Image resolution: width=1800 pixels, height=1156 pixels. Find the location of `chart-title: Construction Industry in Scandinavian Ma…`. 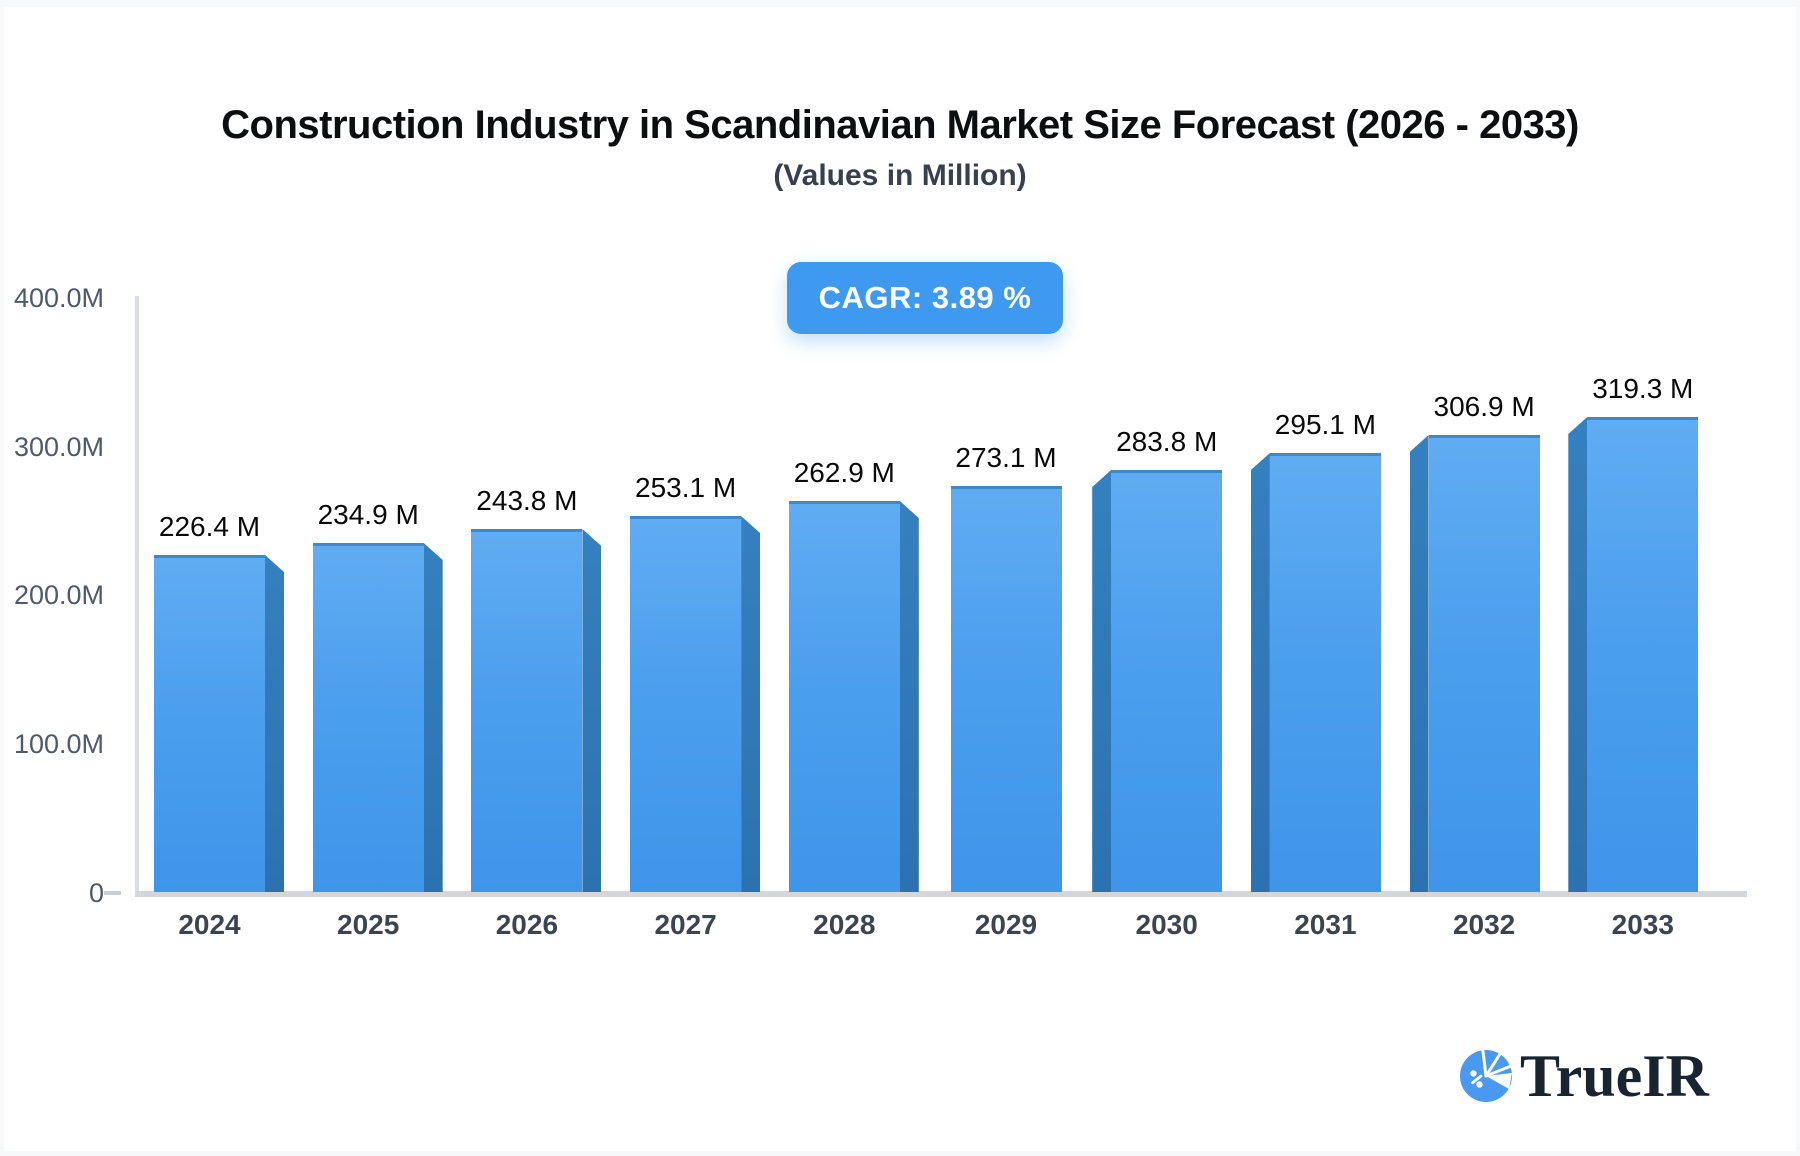

chart-title: Construction Industry in Scandinavian Ma… is located at coordinates (900, 125).